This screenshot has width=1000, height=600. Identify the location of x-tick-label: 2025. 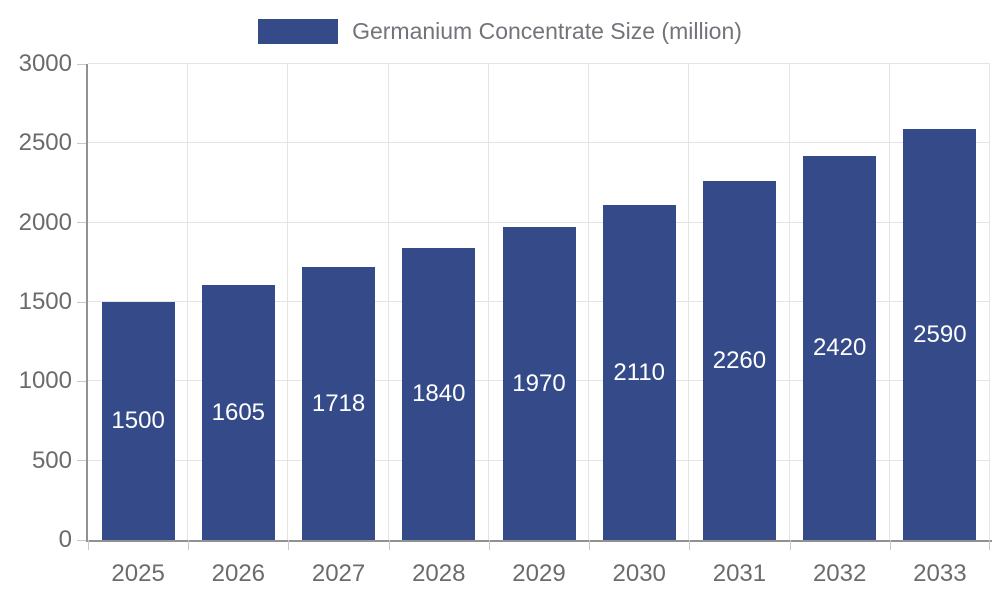
(138, 573).